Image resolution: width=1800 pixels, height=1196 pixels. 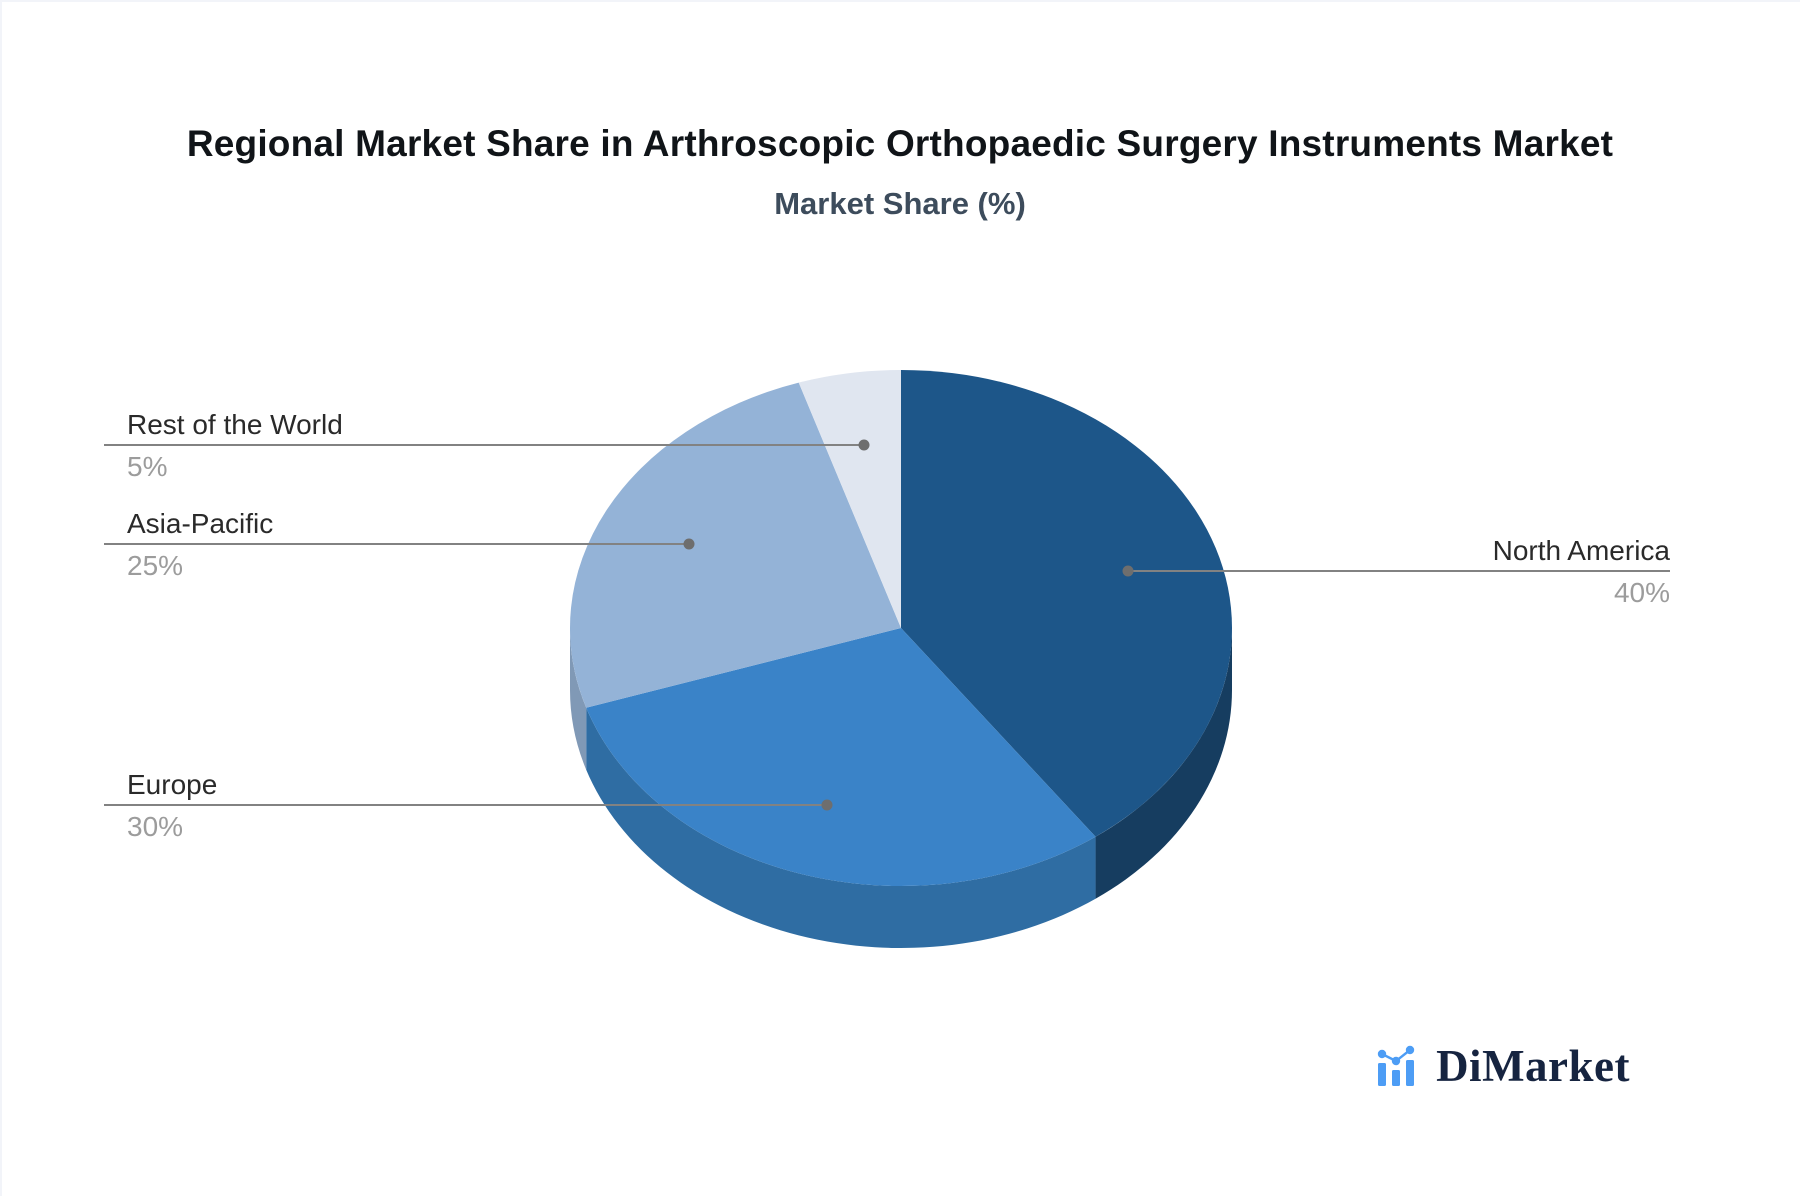 What do you see at coordinates (1163, 763) in the screenshot?
I see `pie-slice-side-north-america` at bounding box center [1163, 763].